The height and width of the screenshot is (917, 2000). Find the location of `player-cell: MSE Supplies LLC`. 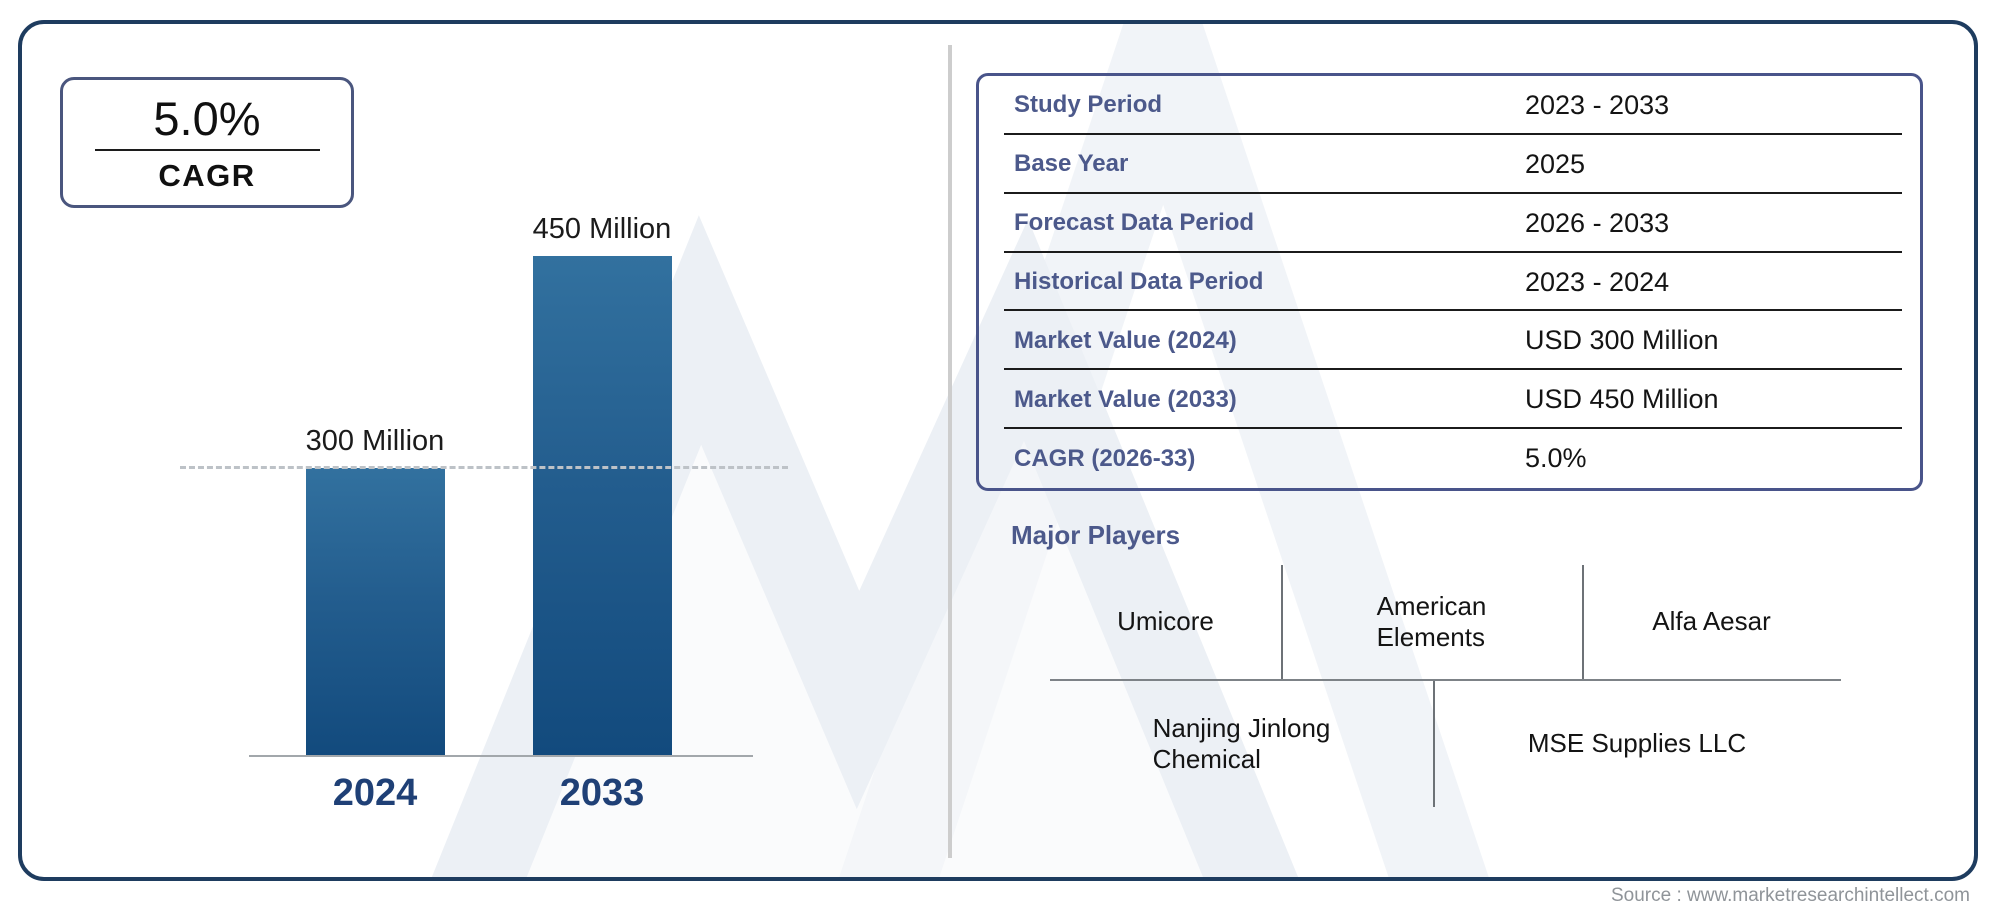

player-cell: MSE Supplies LLC is located at coordinates (1637, 743).